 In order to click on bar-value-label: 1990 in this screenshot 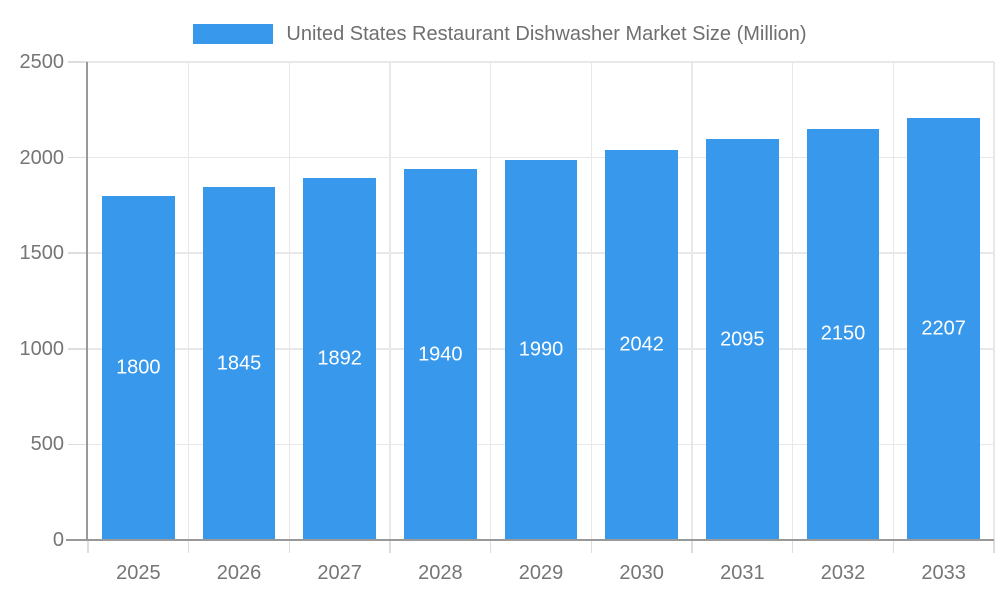, I will do `click(541, 349)`.